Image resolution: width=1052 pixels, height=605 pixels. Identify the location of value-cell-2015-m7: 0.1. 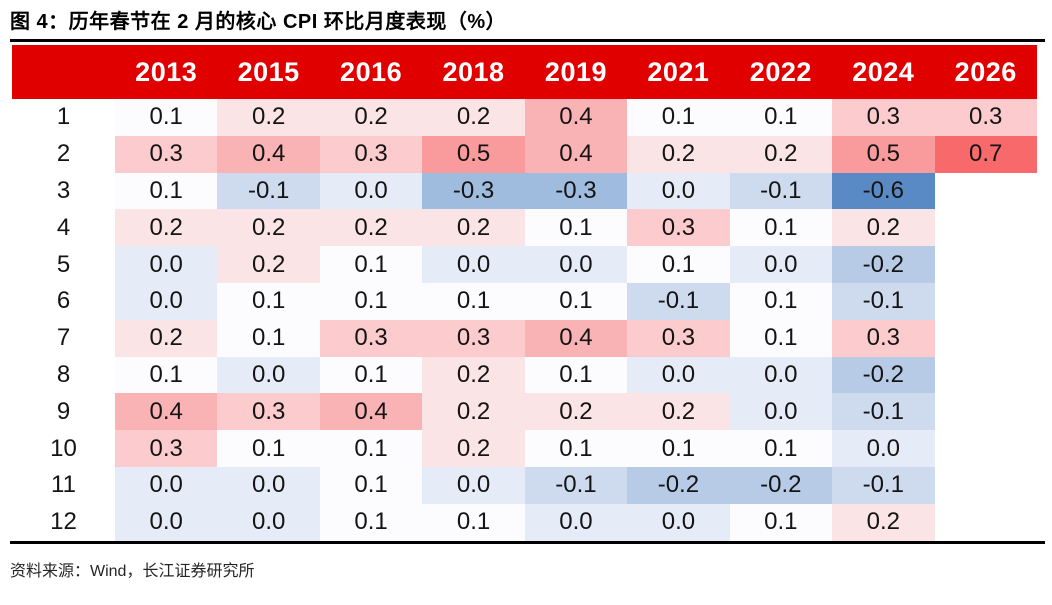
(268, 338).